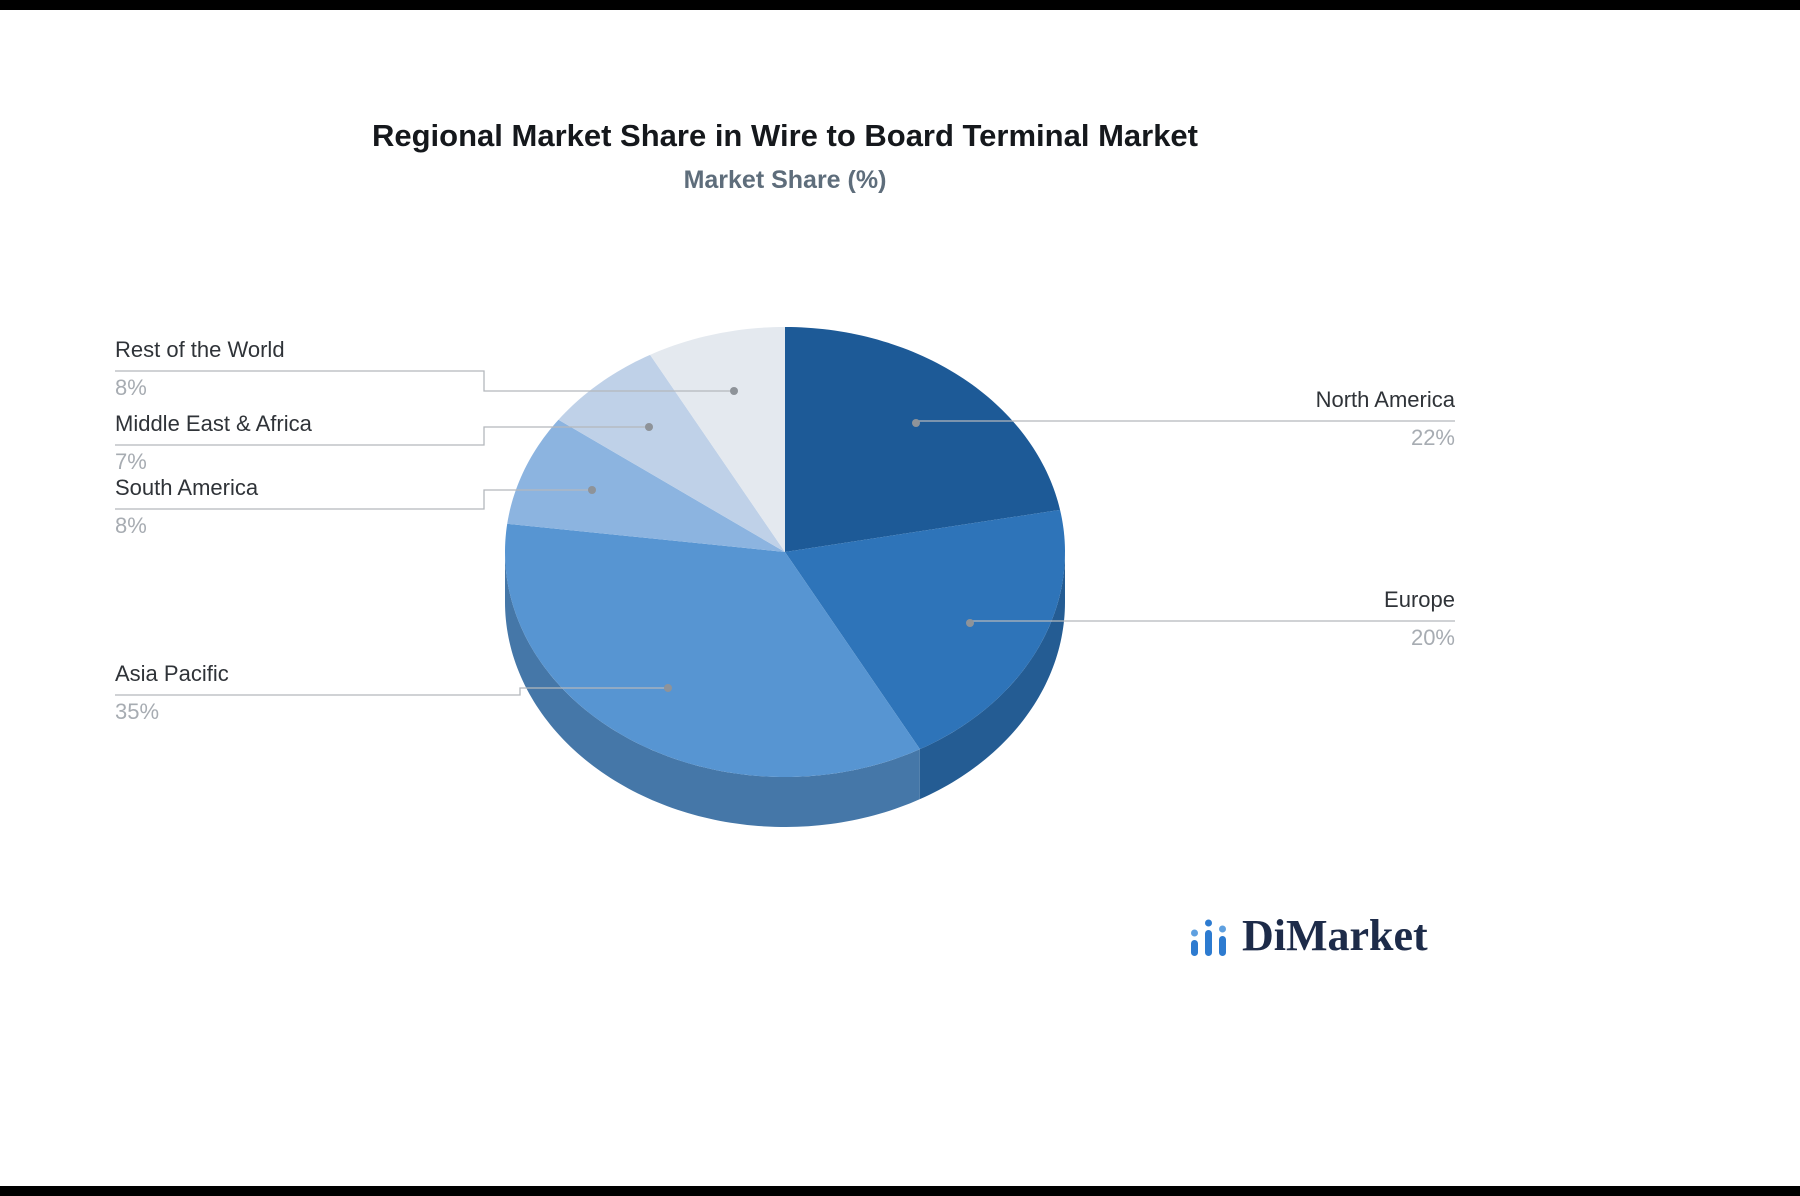 This screenshot has height=1196, width=1800. Describe the element at coordinates (186, 507) in the screenshot. I see `callout-south-america: South America 8%` at that location.